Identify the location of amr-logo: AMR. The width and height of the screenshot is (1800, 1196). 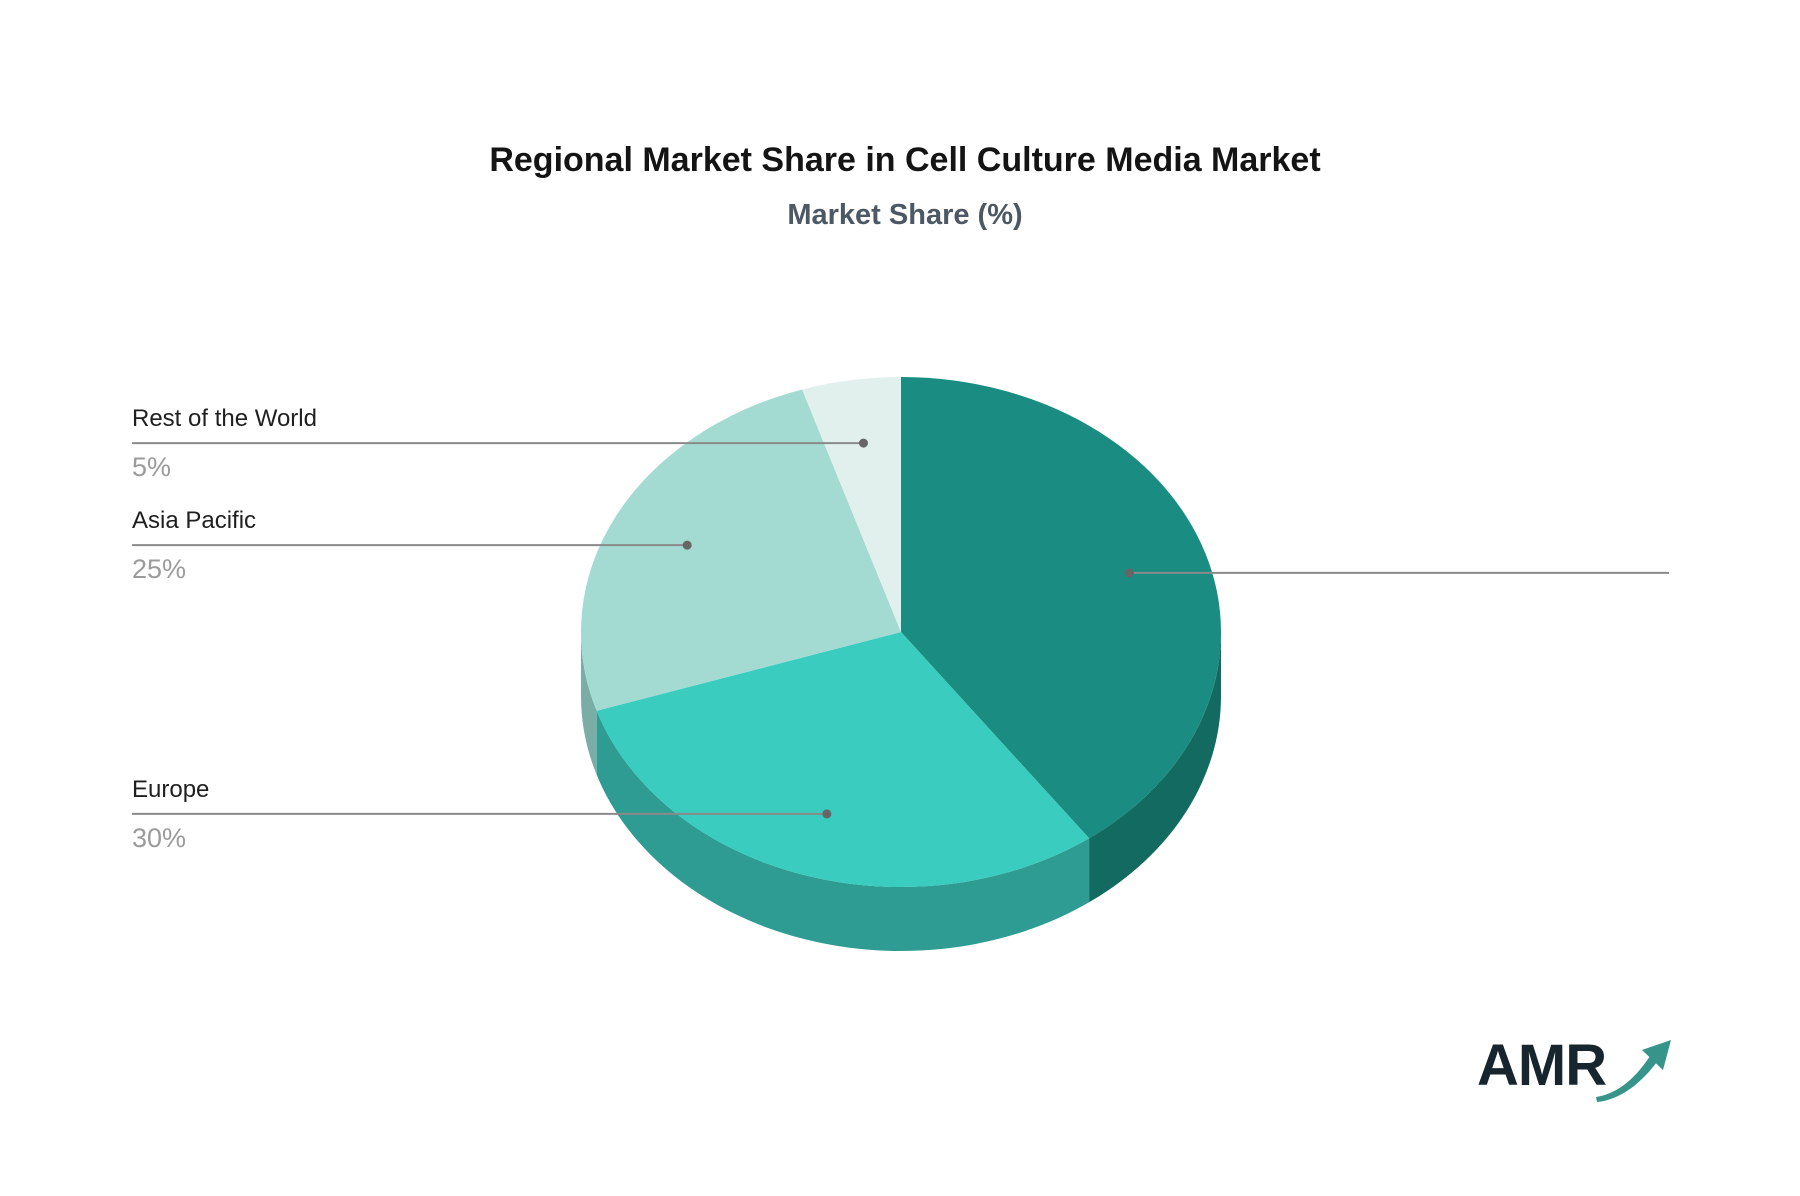
(1577, 1081).